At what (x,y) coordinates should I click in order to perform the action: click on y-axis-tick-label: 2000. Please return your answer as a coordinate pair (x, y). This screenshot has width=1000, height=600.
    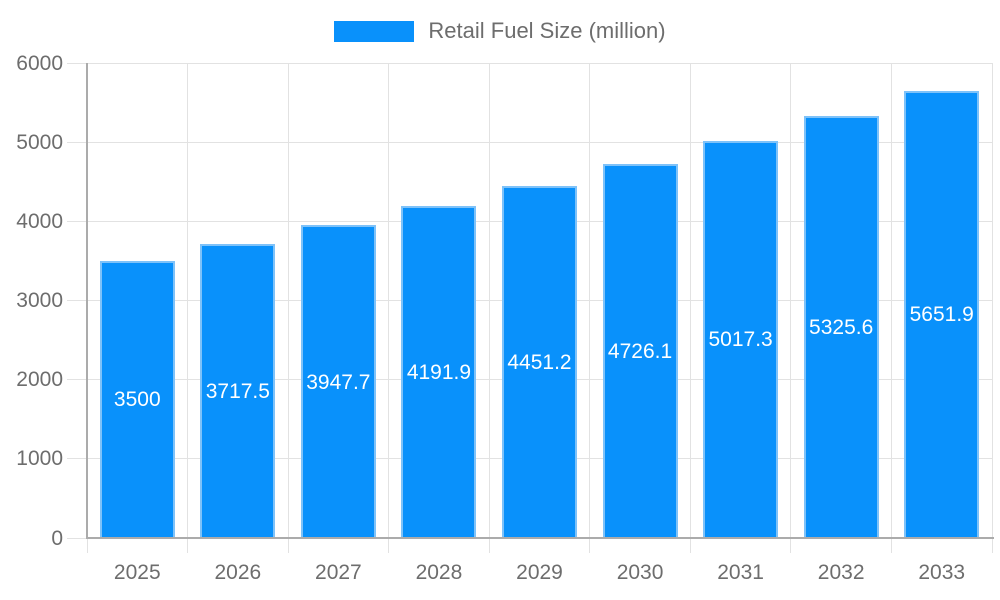
    Looking at the image, I should click on (39, 380).